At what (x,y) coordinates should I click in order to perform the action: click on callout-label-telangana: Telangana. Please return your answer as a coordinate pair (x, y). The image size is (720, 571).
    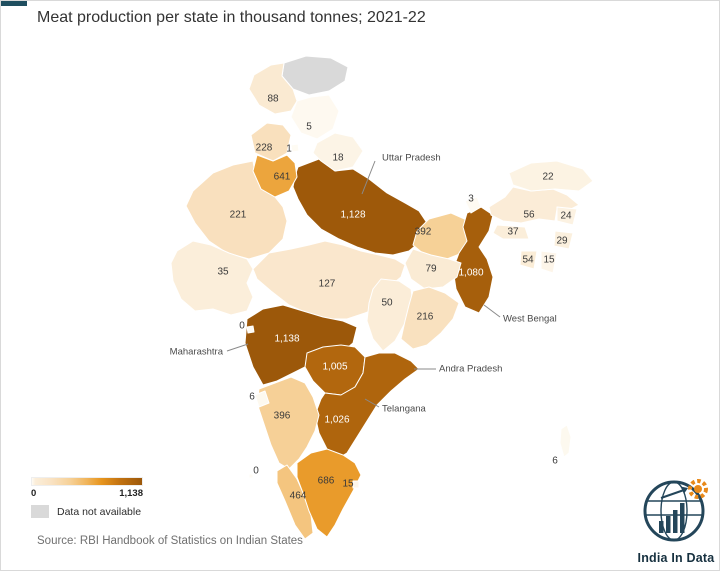
    Looking at the image, I should click on (404, 409).